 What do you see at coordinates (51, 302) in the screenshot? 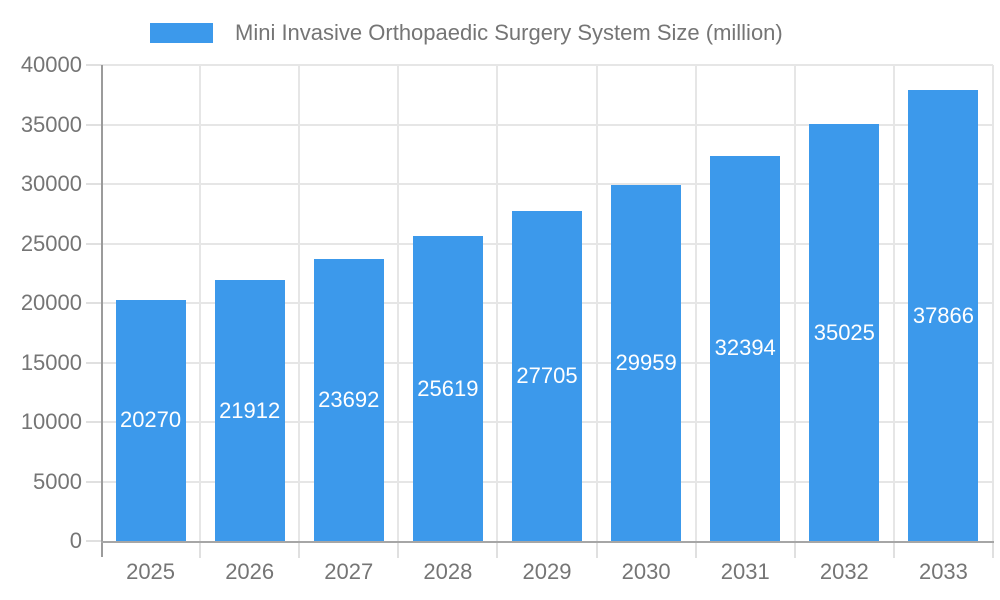
I see `y-tick-label: 20000` at bounding box center [51, 302].